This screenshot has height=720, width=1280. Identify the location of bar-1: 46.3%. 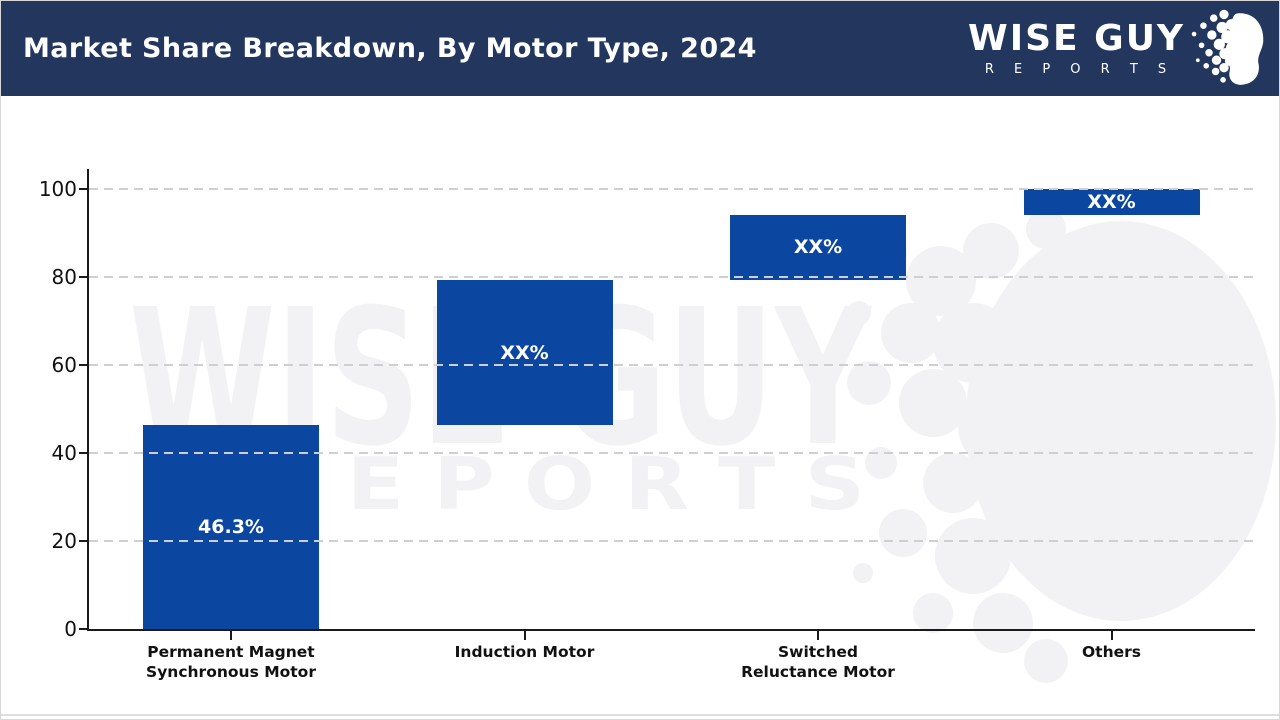
(231, 527).